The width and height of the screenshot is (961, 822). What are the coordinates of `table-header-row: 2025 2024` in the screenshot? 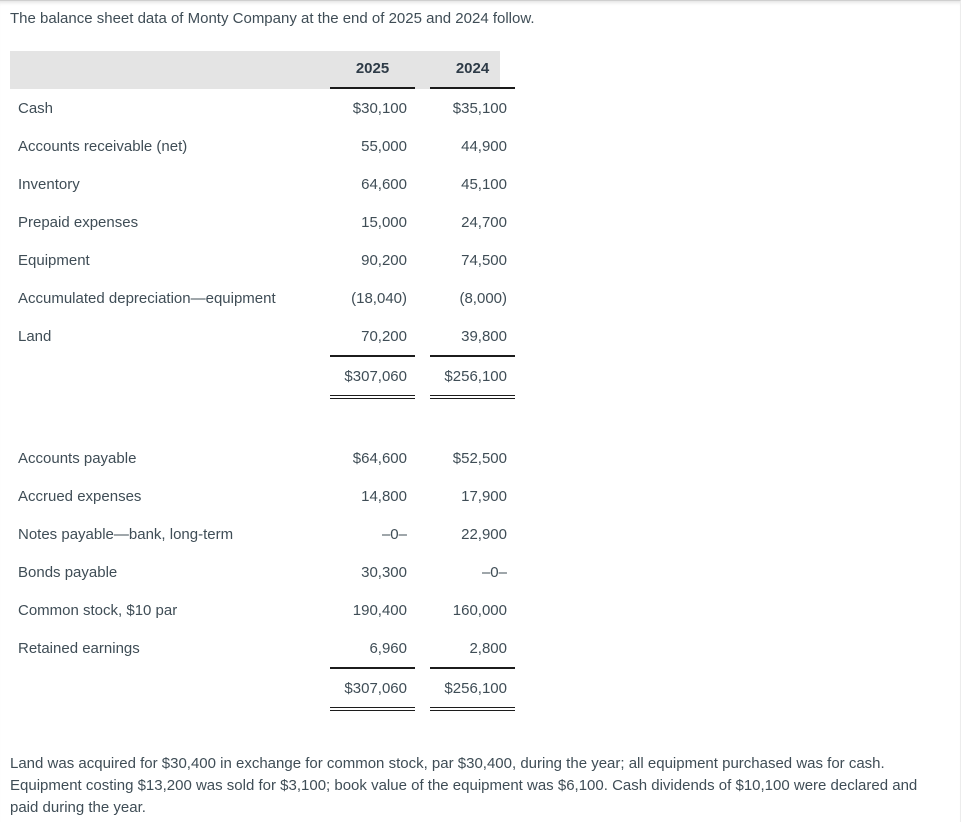 It's located at (262, 70).